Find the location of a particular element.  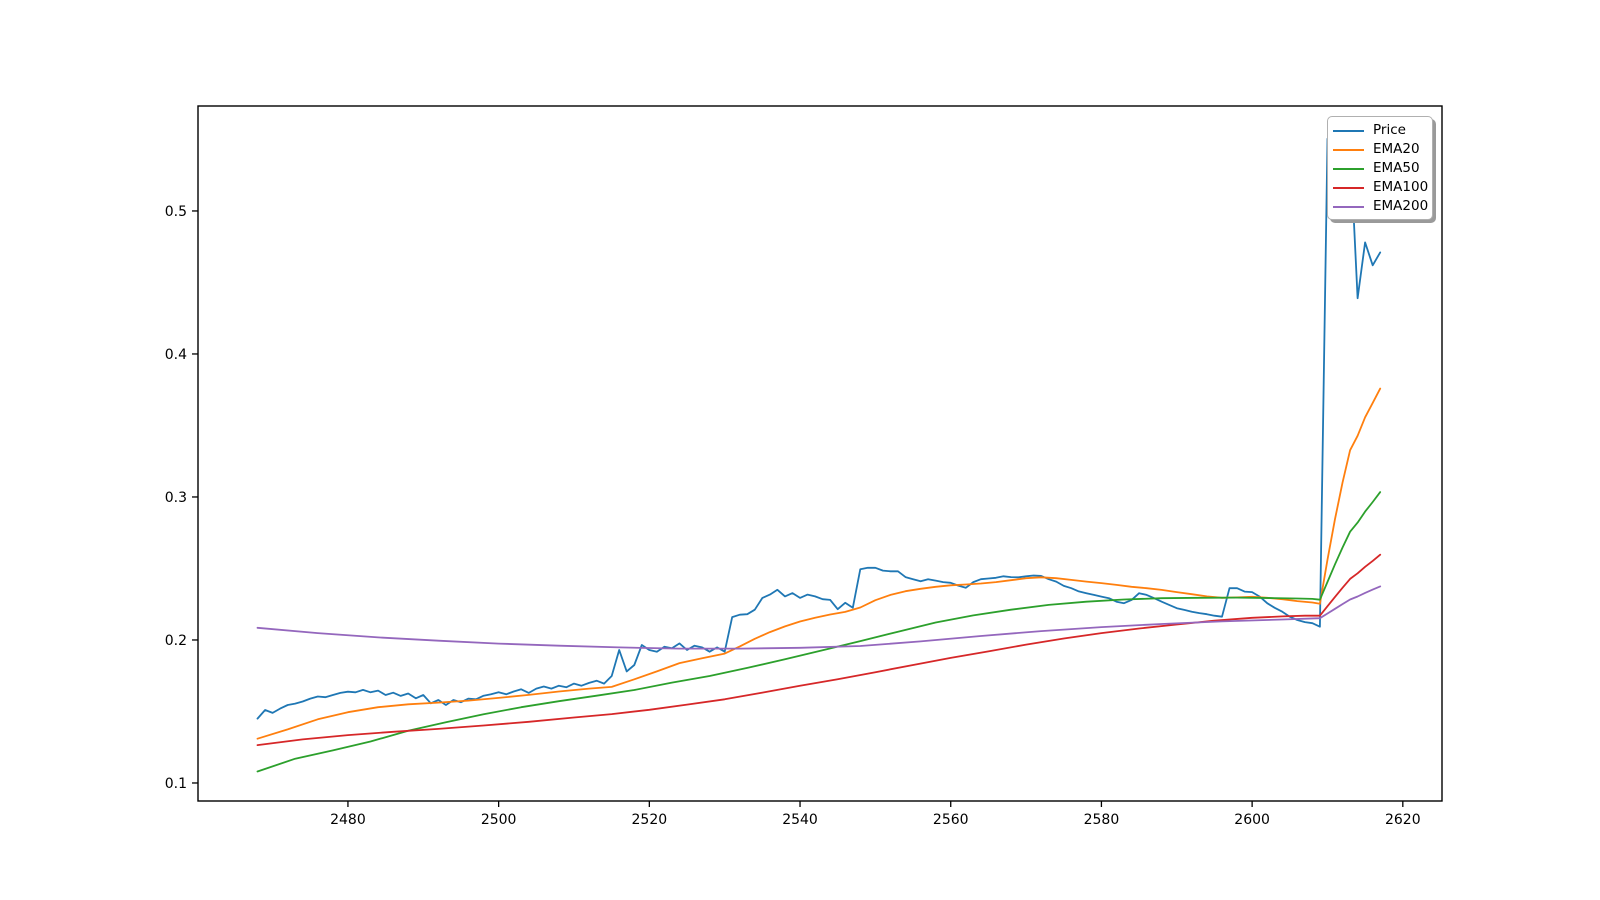

x-tick-label: 2520 is located at coordinates (650, 820).